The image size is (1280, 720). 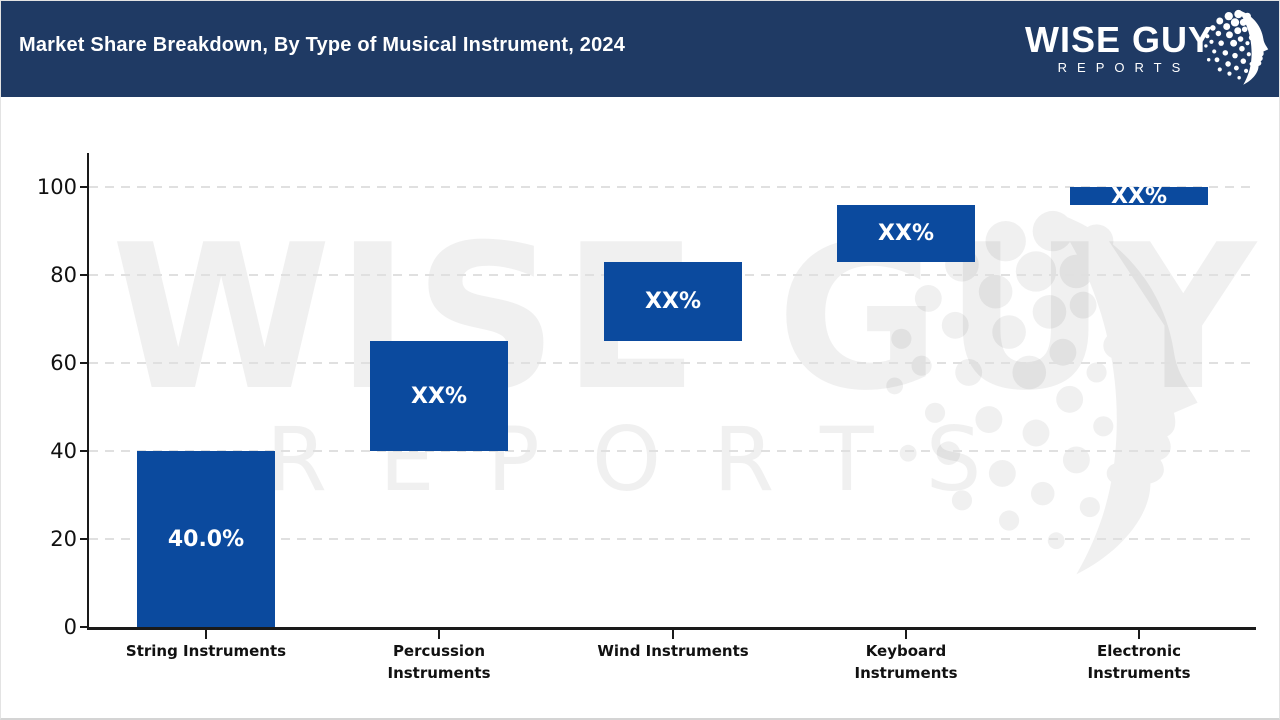 What do you see at coordinates (63, 275) in the screenshot?
I see `y-tick-label: 80` at bounding box center [63, 275].